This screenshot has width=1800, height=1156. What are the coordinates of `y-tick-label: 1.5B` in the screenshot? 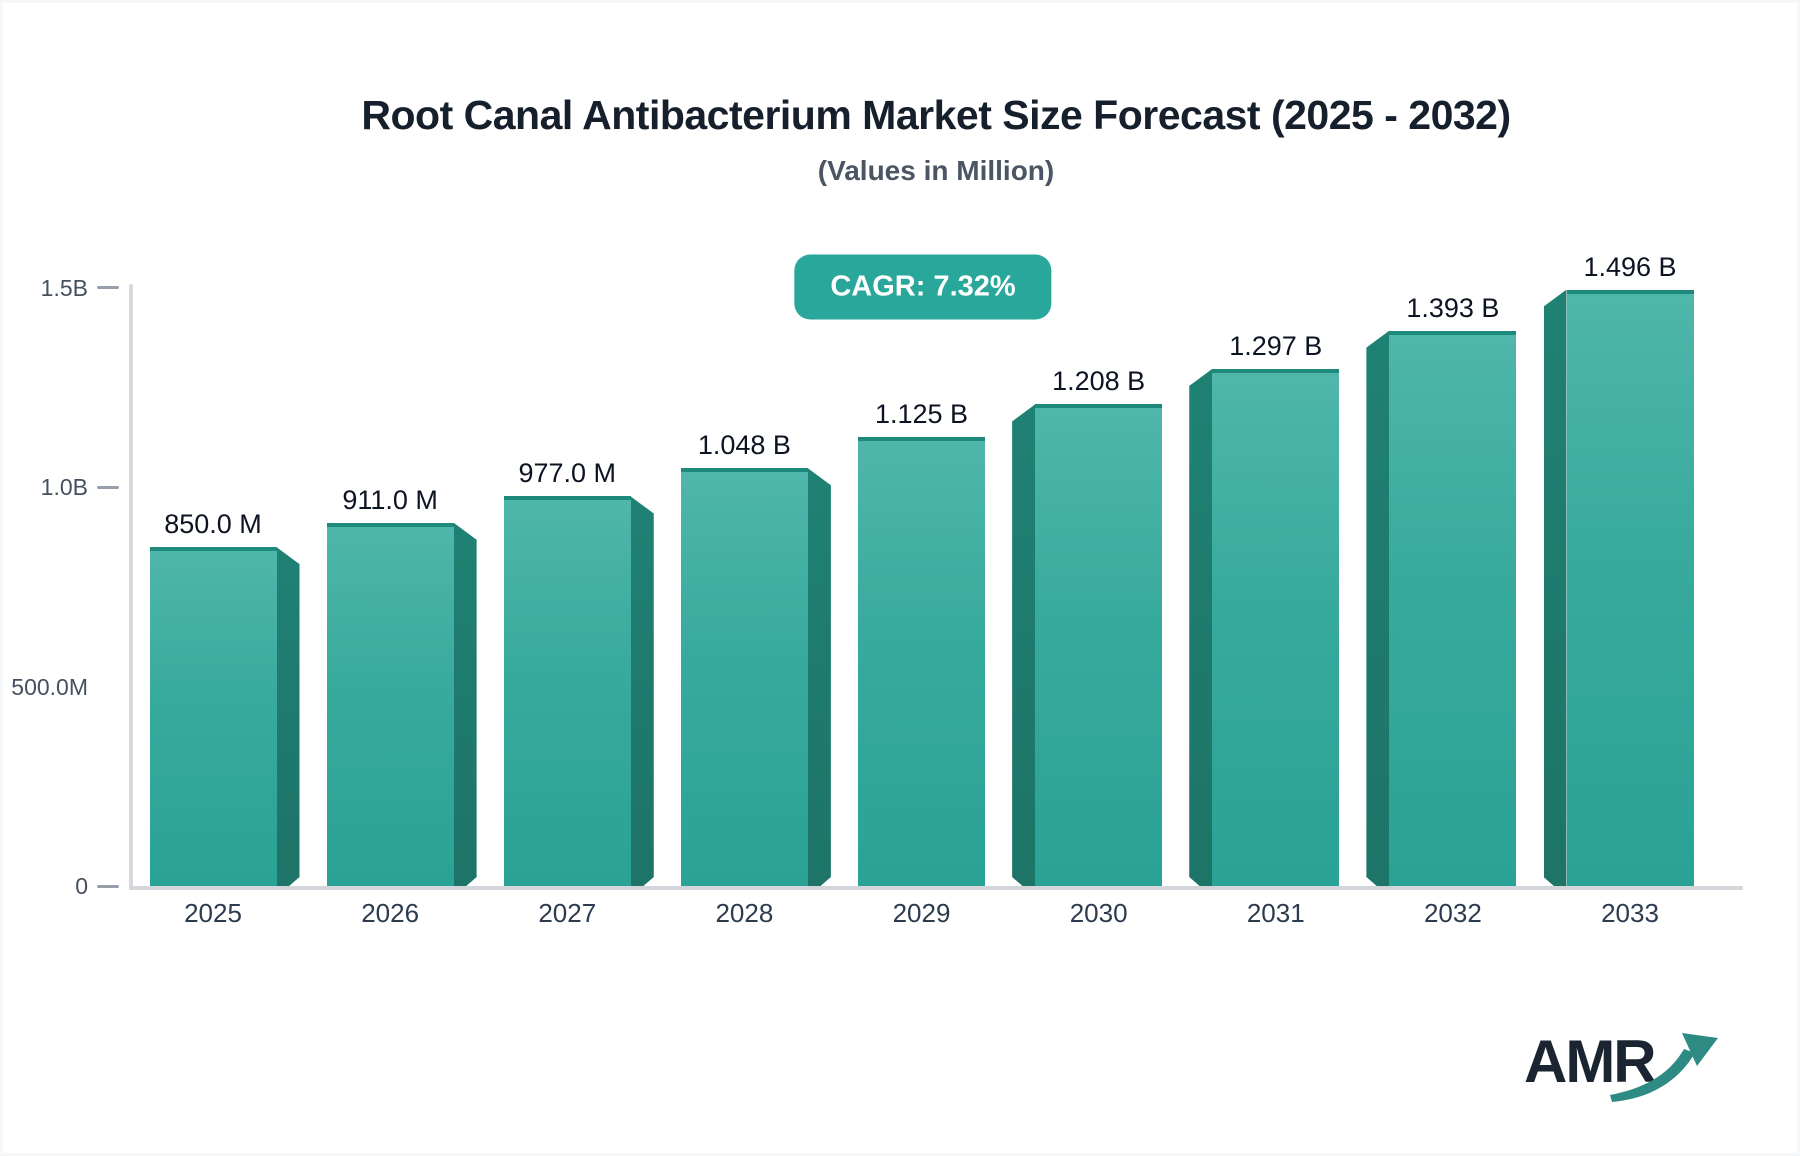 It's located at (64, 287).